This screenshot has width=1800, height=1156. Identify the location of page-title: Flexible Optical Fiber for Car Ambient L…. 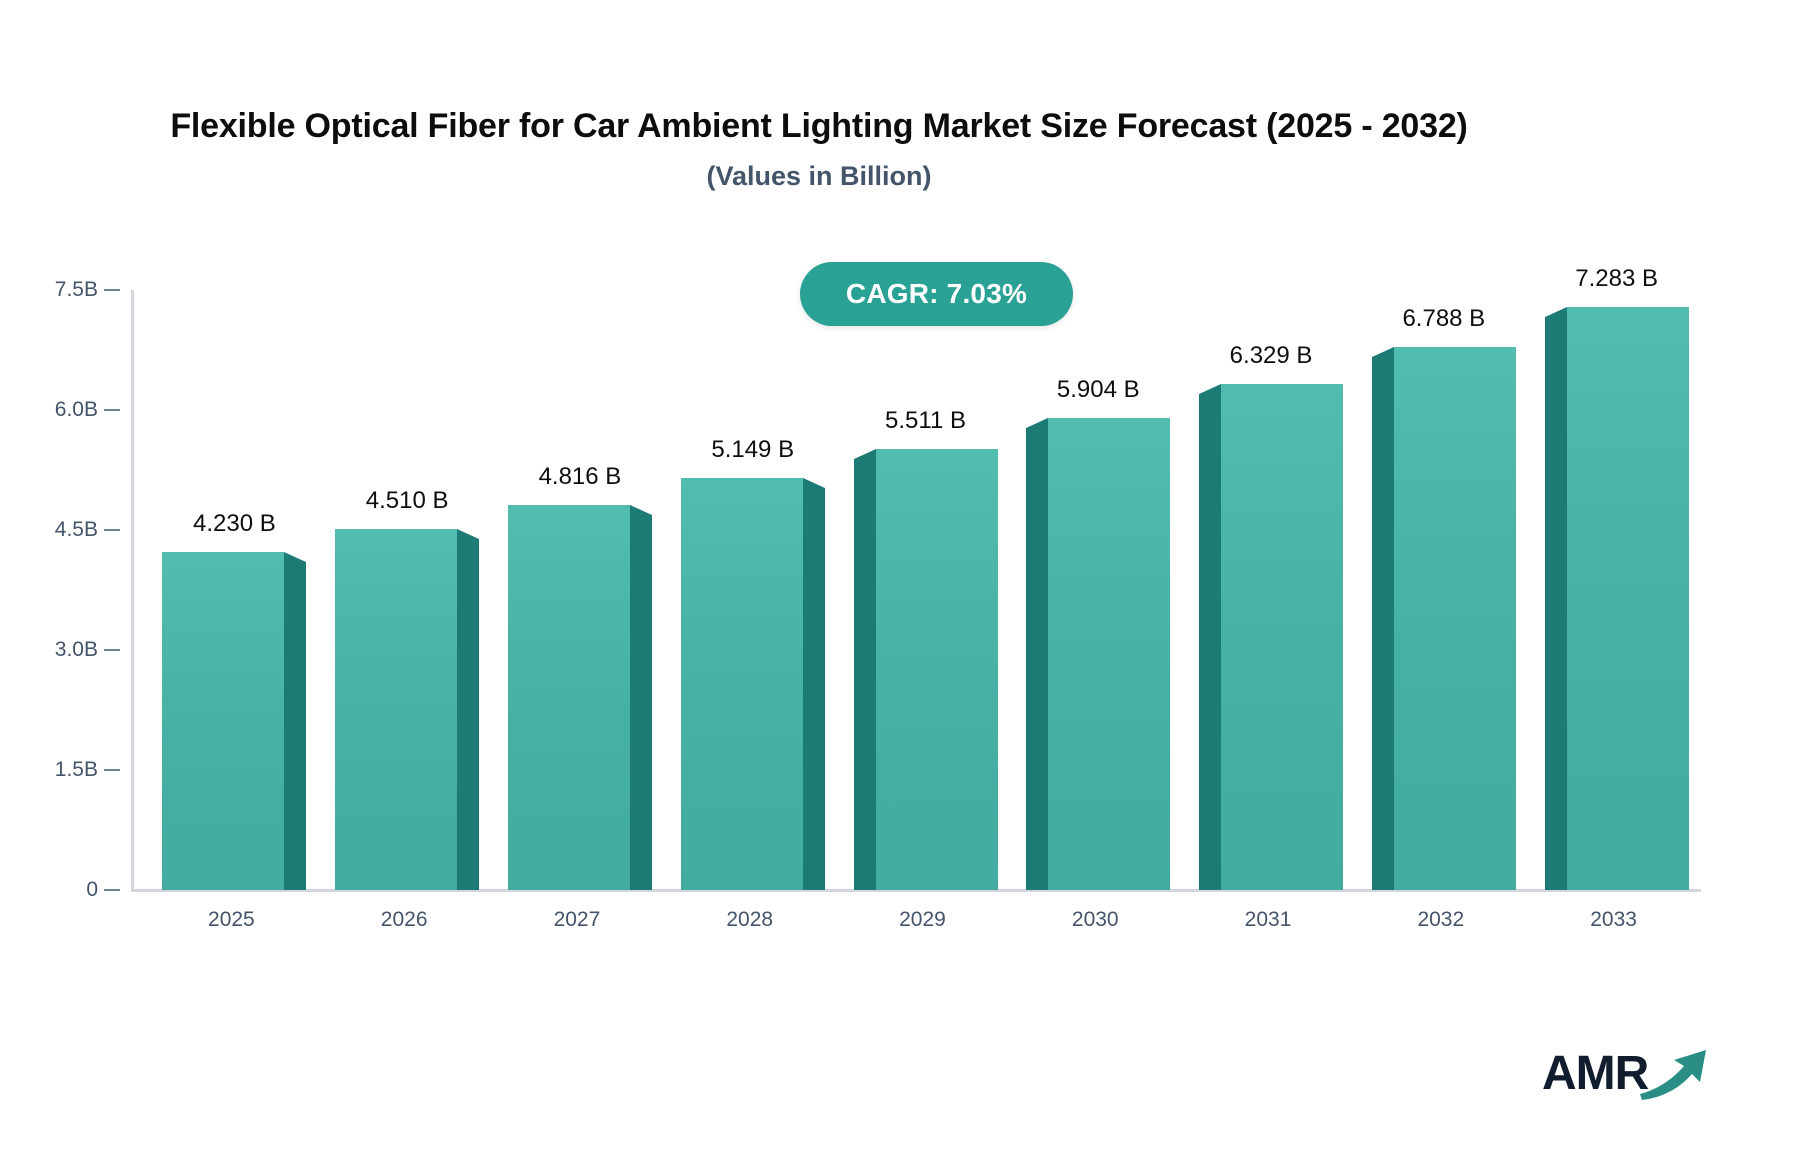
(819, 126).